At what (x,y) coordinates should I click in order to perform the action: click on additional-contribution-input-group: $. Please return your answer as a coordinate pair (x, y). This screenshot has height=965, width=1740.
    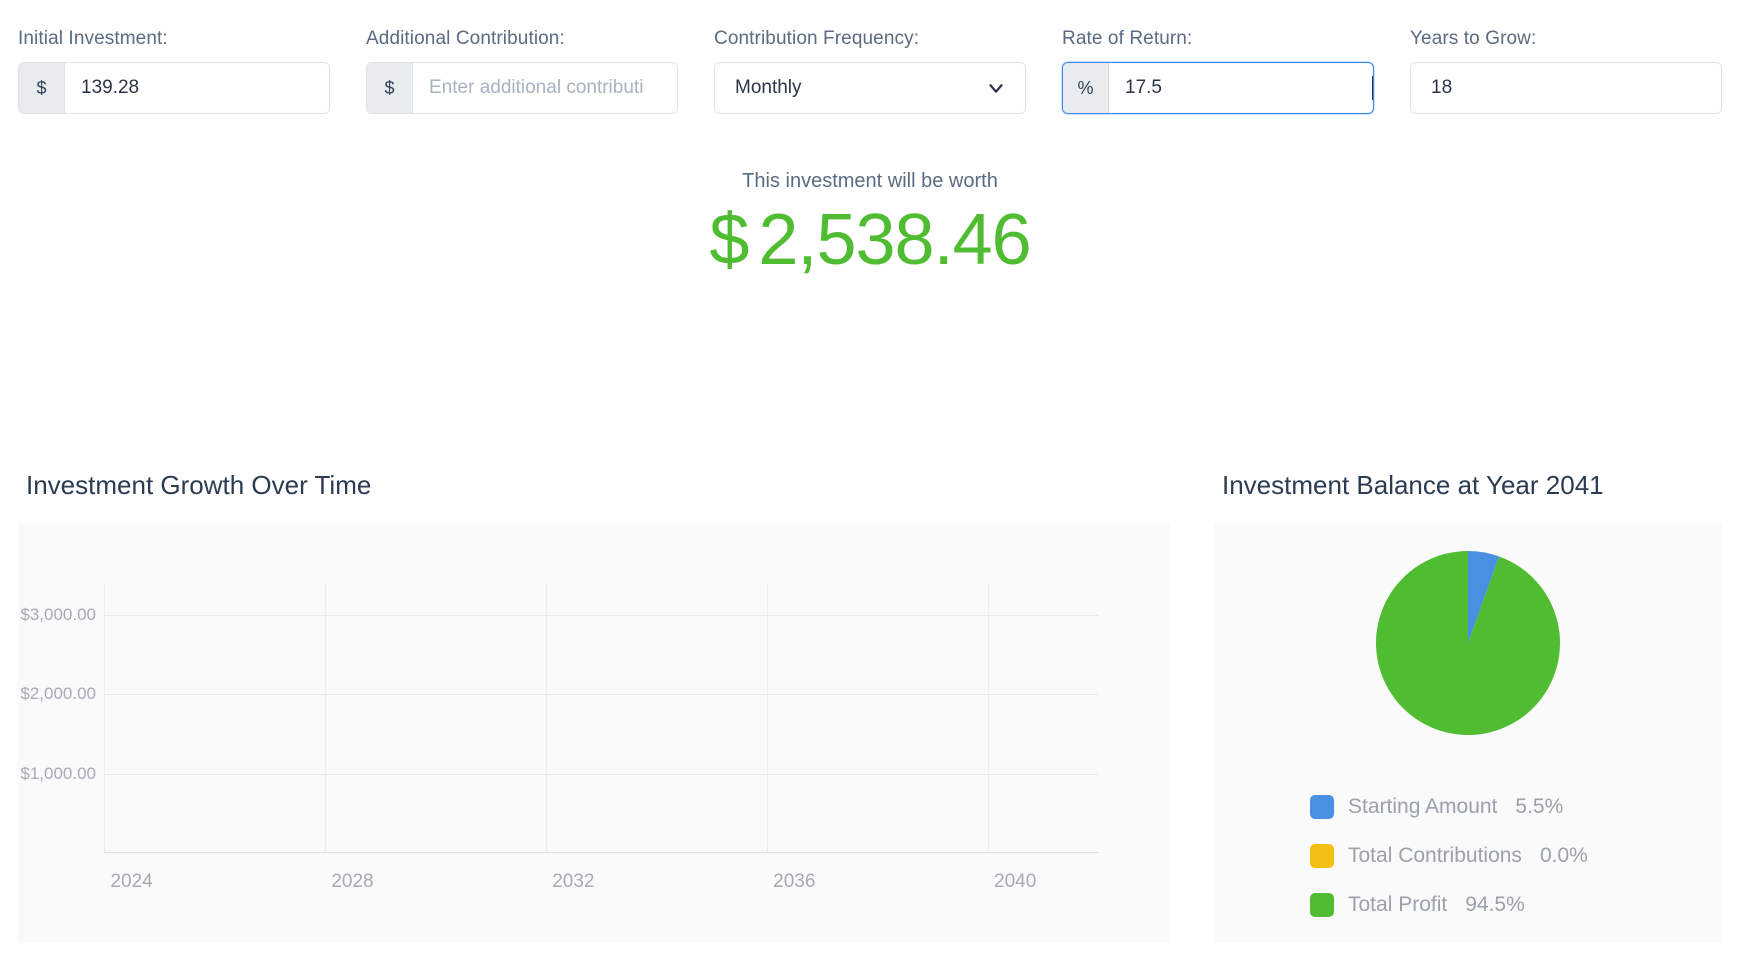
    Looking at the image, I should click on (522, 88).